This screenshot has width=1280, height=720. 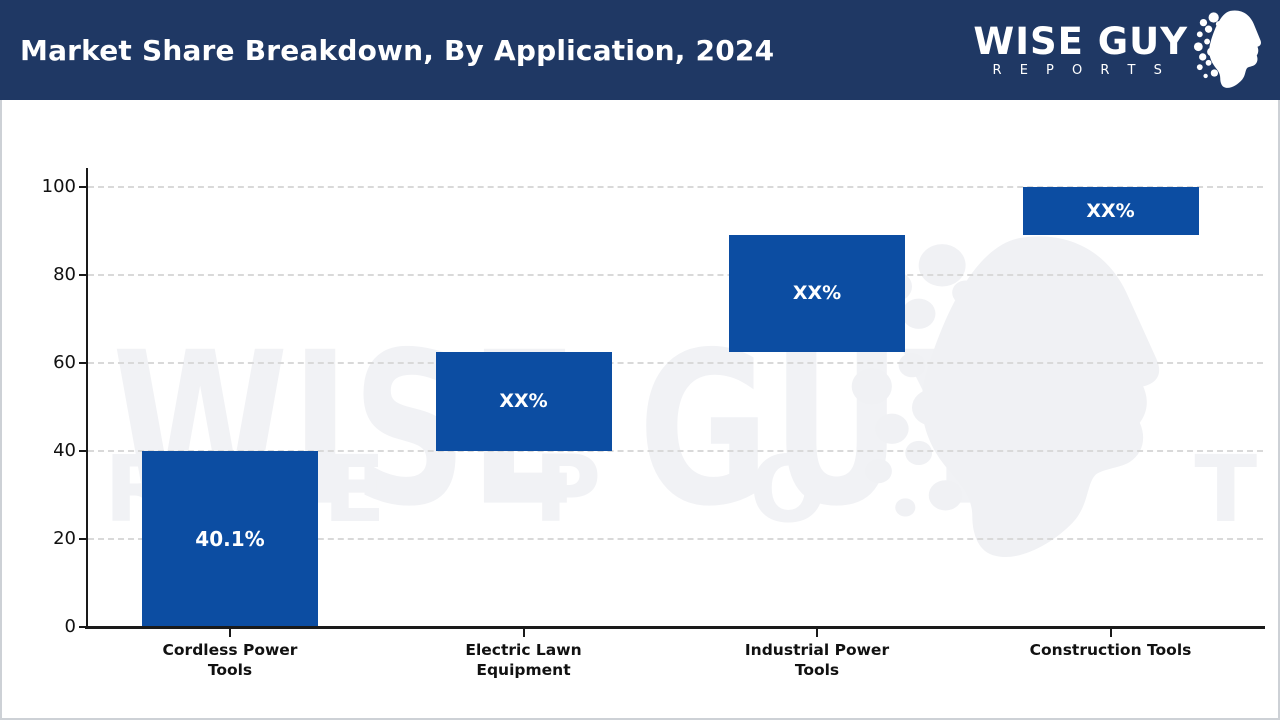 I want to click on logo-head-profile-icon, so click(x=1227, y=49).